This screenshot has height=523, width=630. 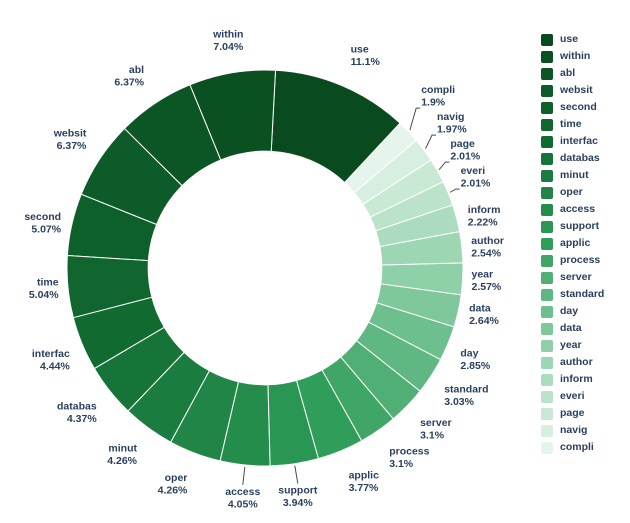 I want to click on legend-item-server: server, so click(x=572, y=277).